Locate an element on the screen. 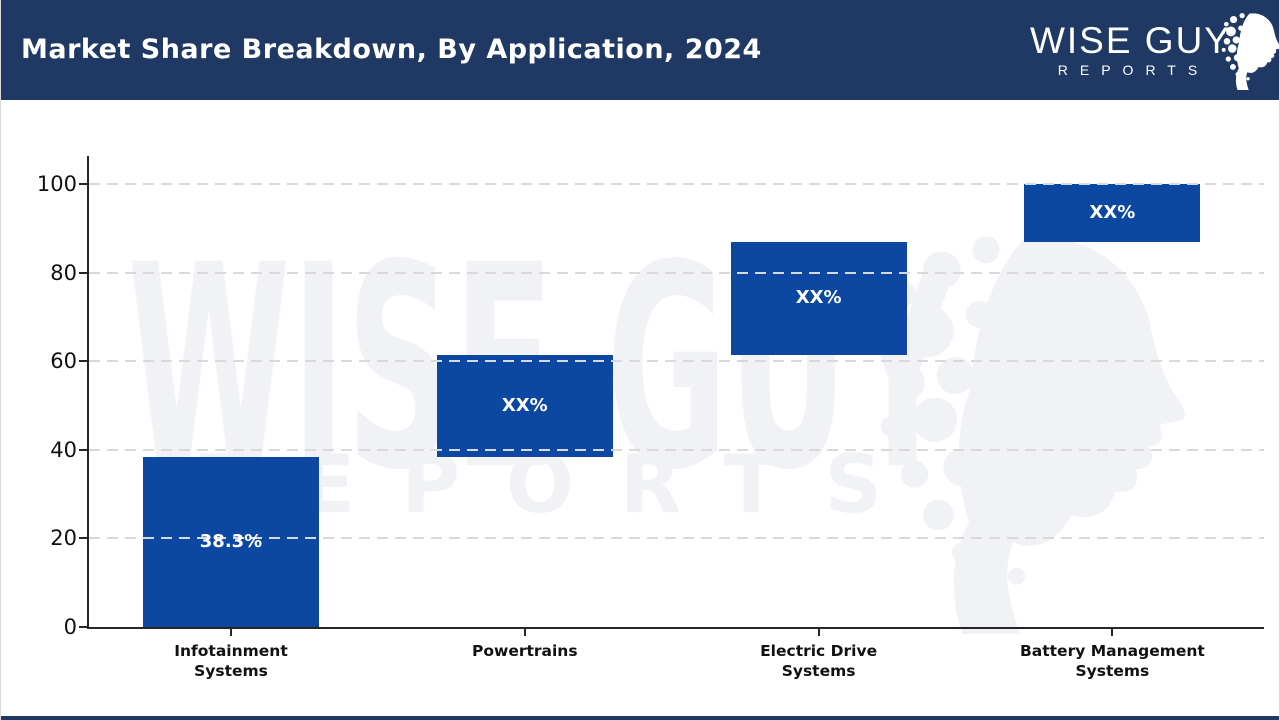  y-tick-label: 20 is located at coordinates (63, 538).